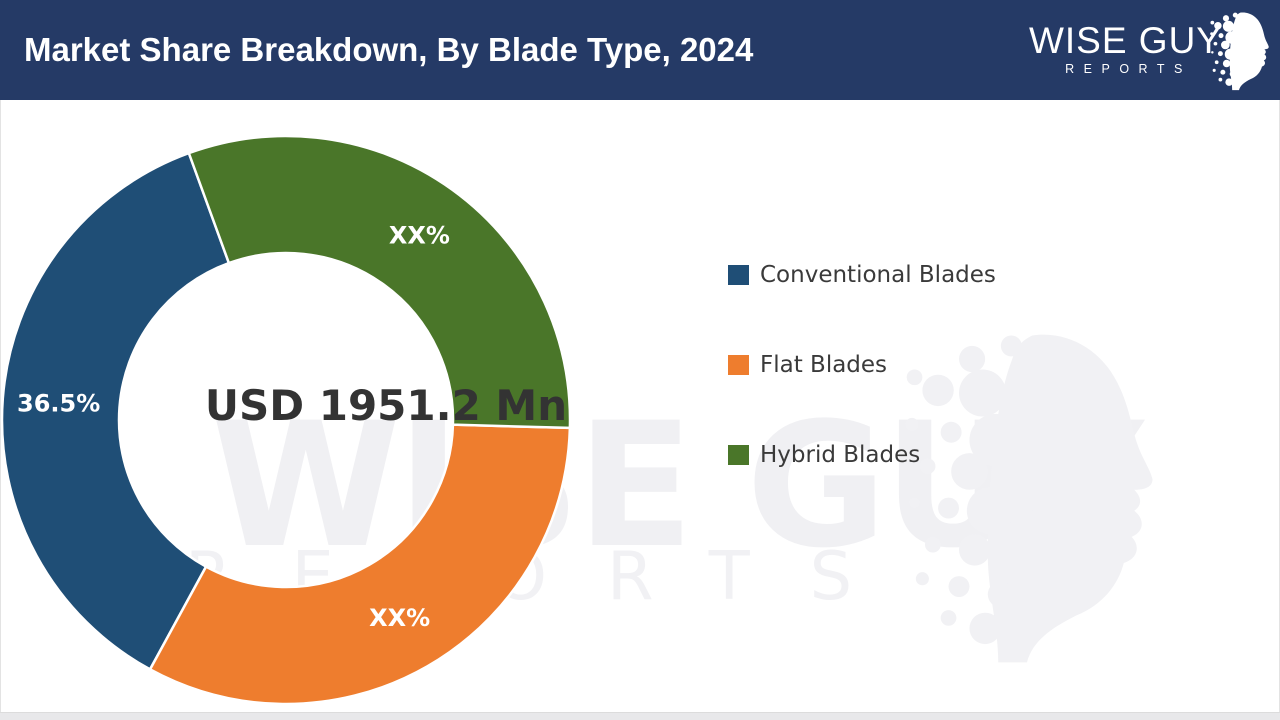  I want to click on legend-item-conventional-blades: Conventional Blades, so click(862, 275).